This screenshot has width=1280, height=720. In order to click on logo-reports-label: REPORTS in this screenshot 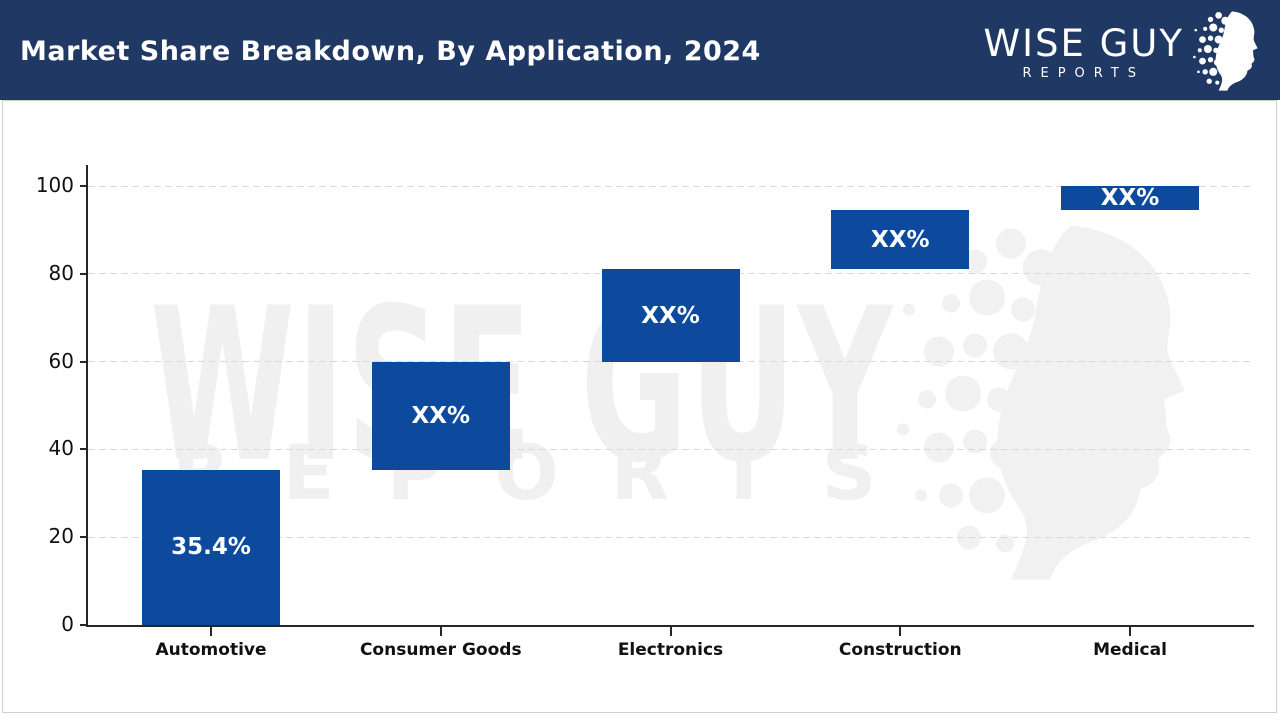, I will do `click(1084, 73)`.